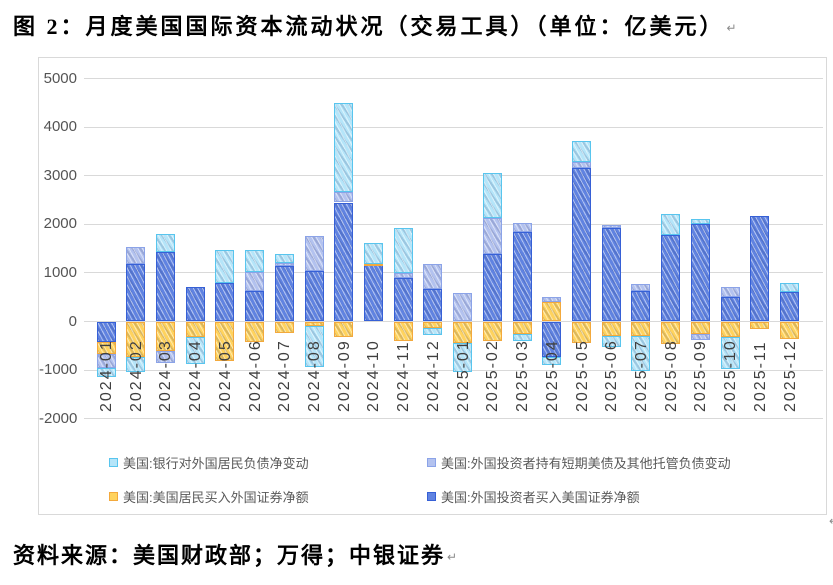  What do you see at coordinates (790, 375) in the screenshot?
I see `x-tick-label: 2025-12` at bounding box center [790, 375].